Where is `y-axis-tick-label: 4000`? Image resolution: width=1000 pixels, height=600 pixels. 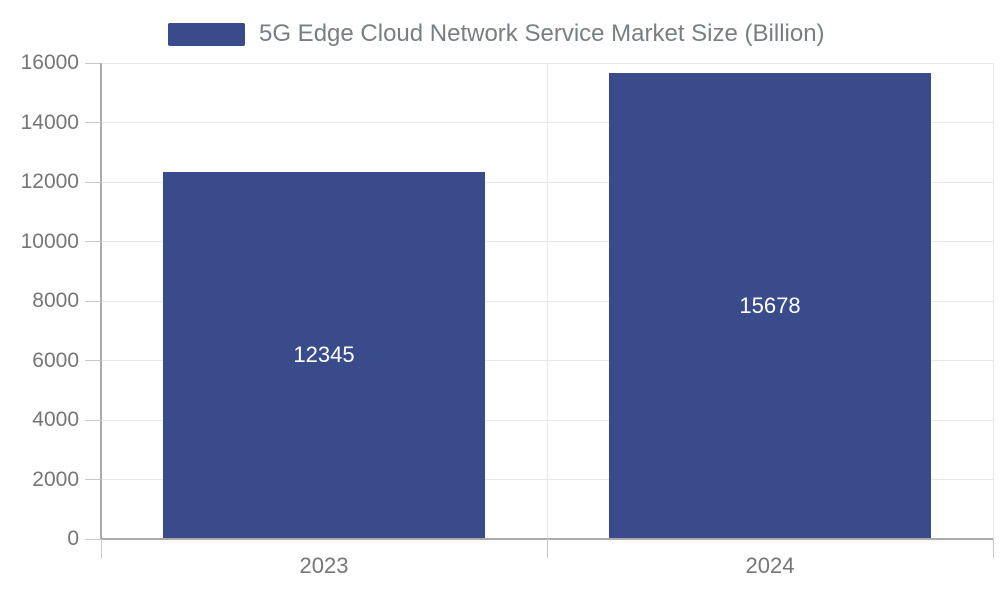
y-axis-tick-label: 4000 is located at coordinates (55, 419).